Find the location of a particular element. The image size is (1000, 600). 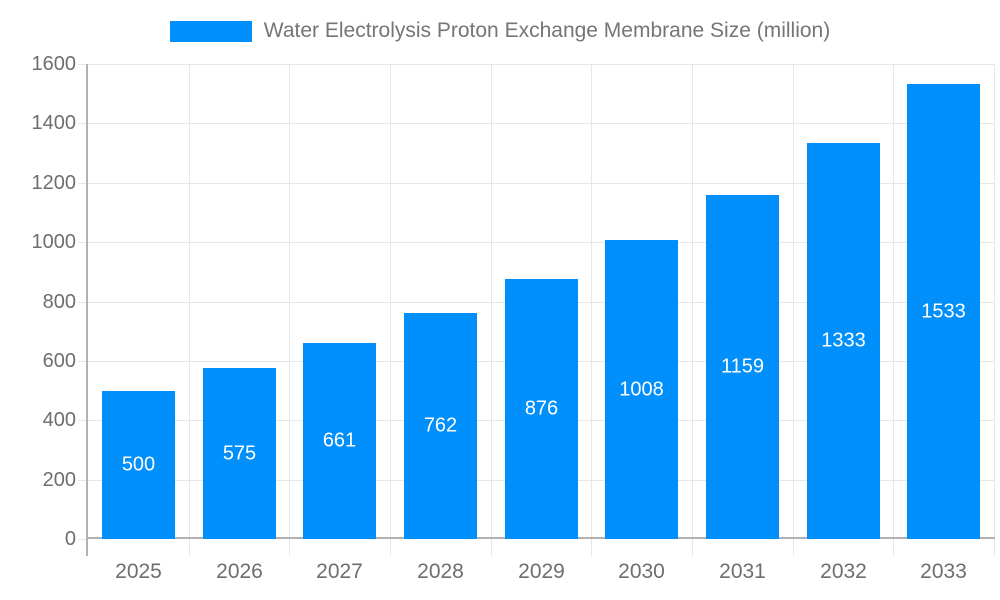

bar: 1333 is located at coordinates (843, 341).